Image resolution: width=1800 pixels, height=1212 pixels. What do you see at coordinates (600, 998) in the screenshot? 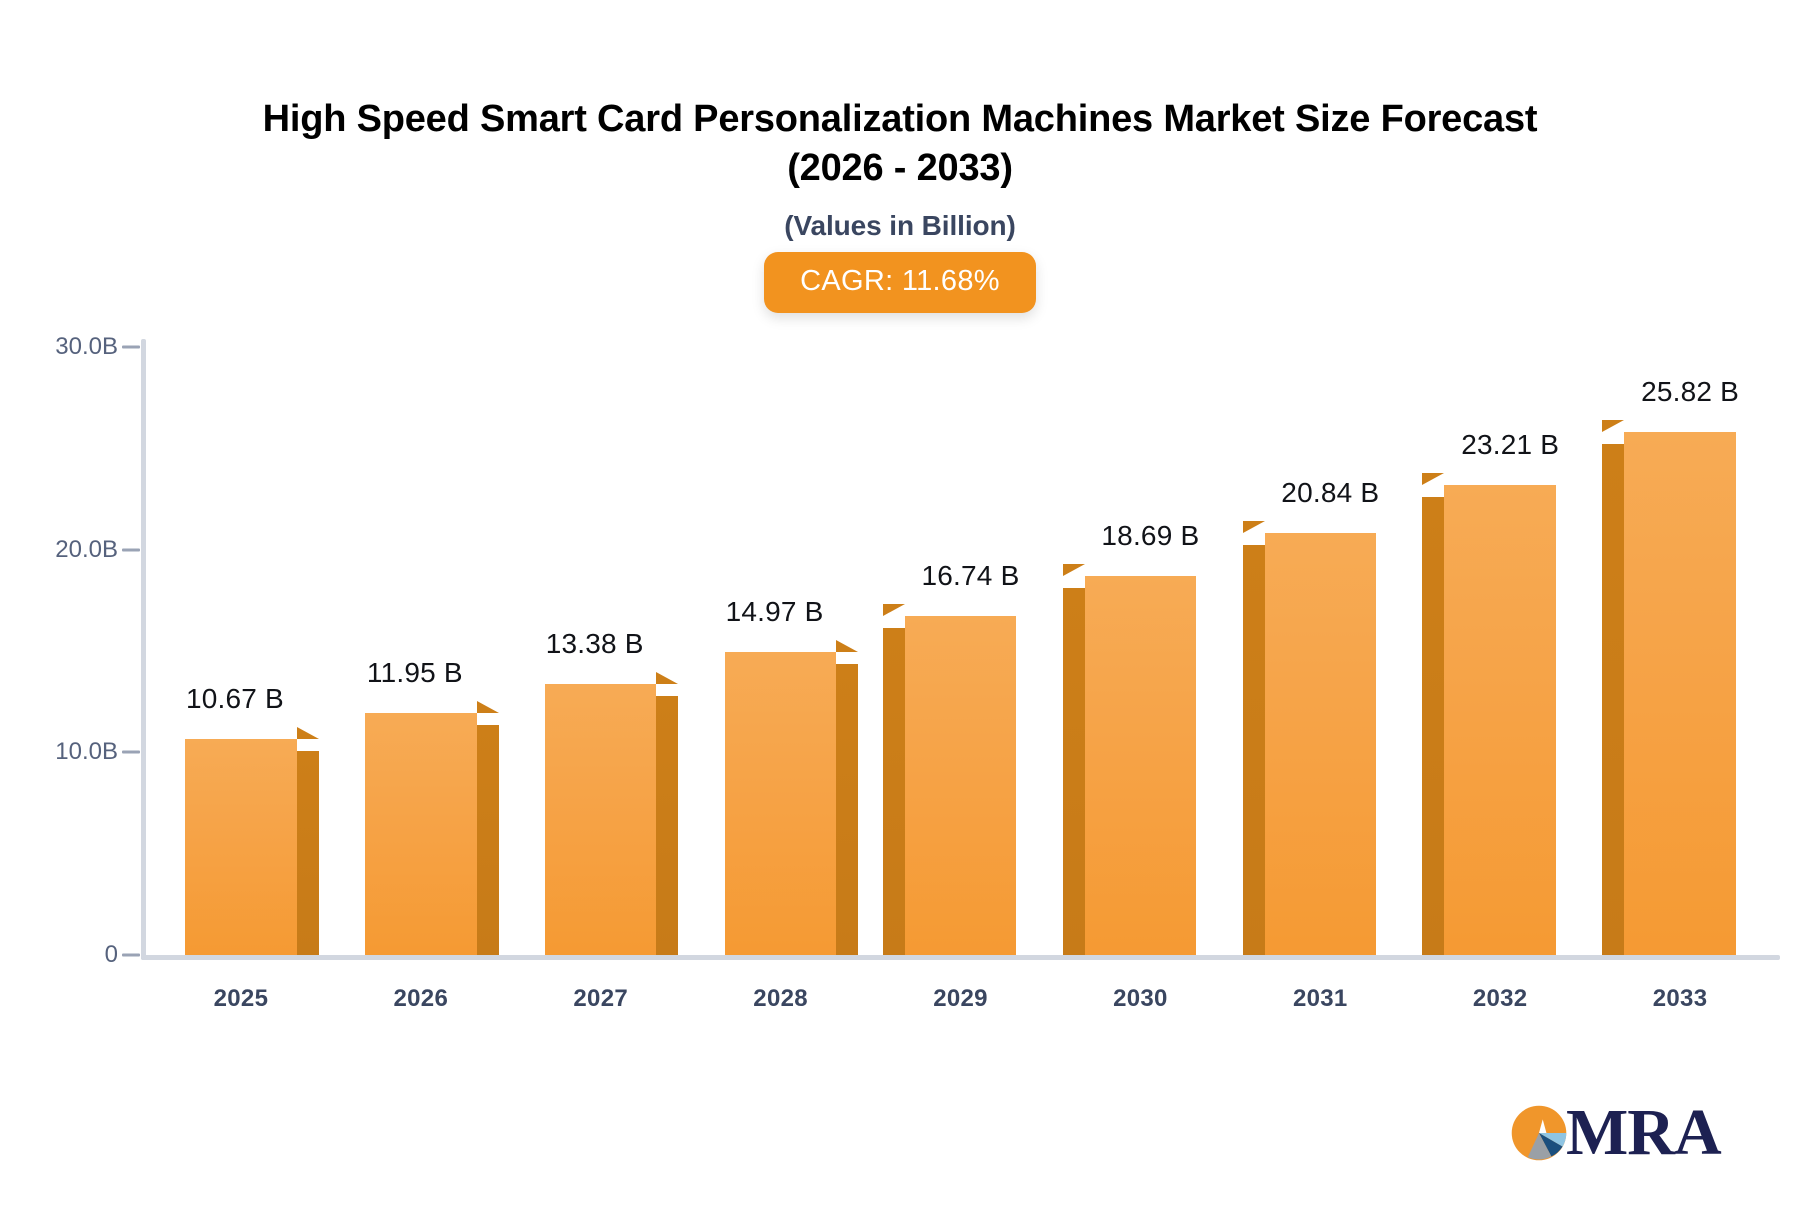
I see `x-axis-tick-label: 2027` at bounding box center [600, 998].